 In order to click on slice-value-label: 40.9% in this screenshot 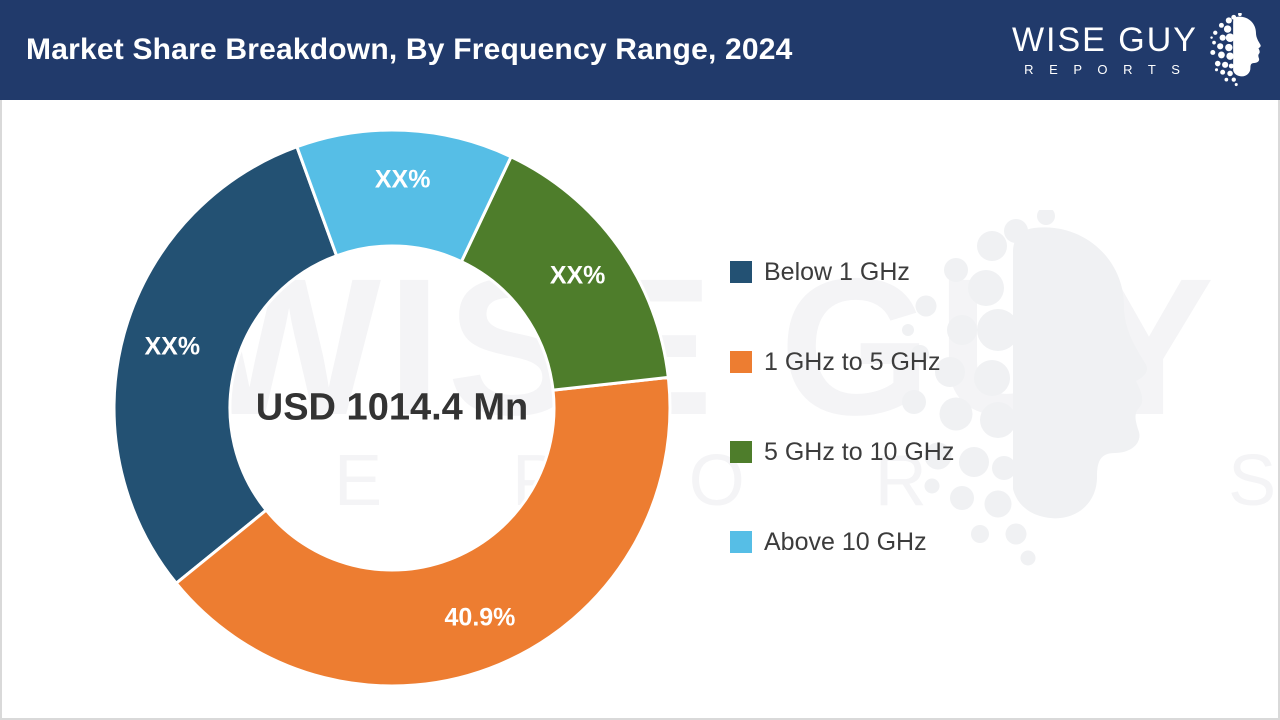, I will do `click(480, 617)`.